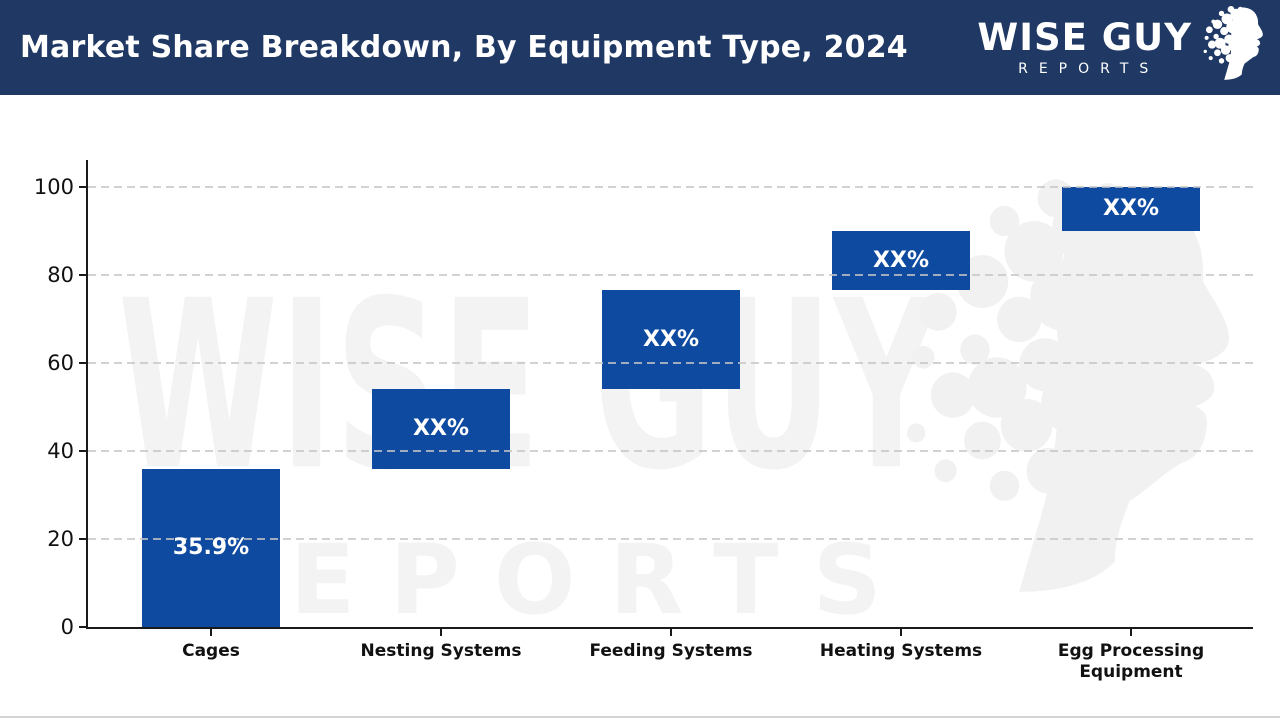 Image resolution: width=1280 pixels, height=720 pixels. I want to click on x-tick-label: Feeding Systems, so click(671, 651).